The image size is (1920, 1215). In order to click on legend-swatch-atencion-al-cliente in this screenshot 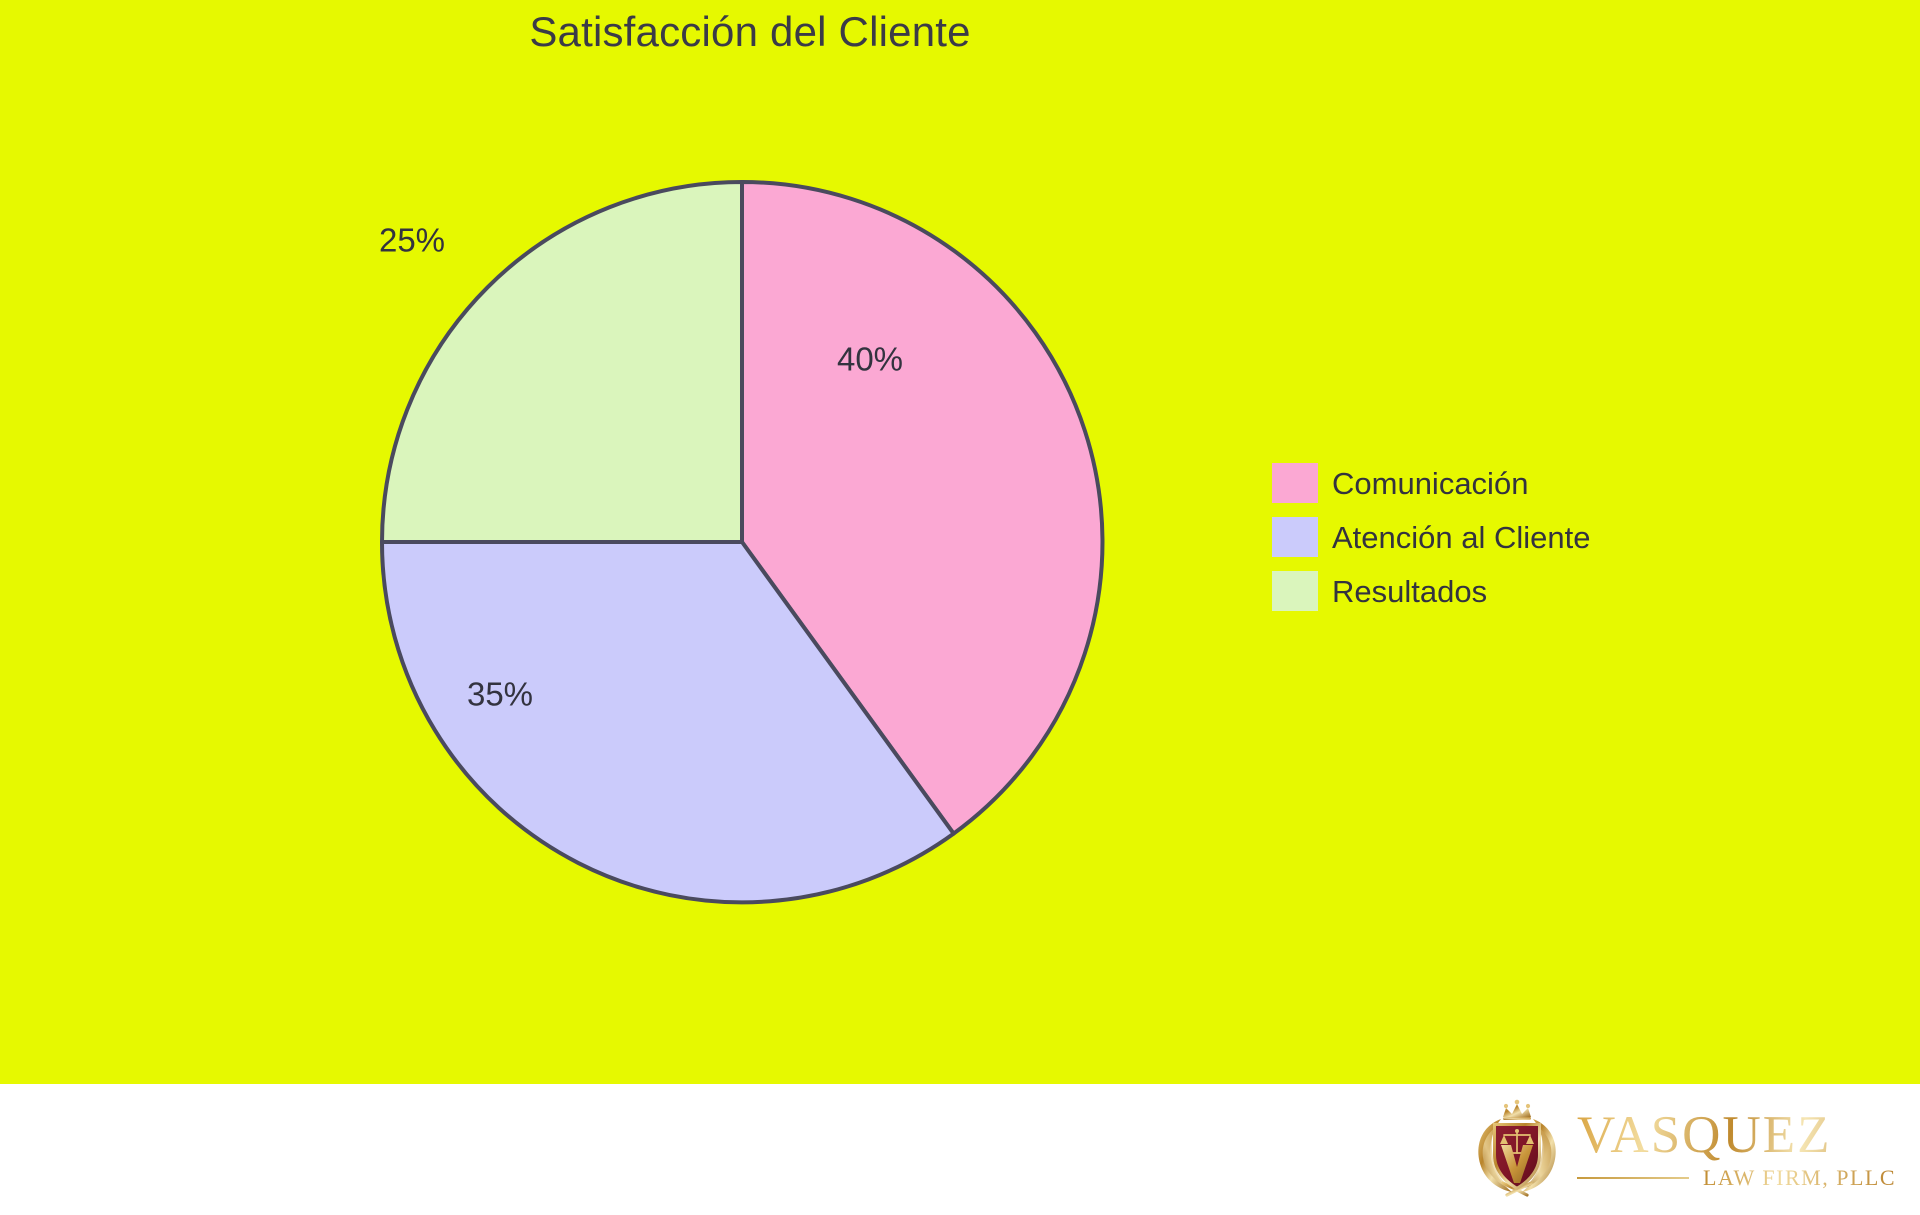, I will do `click(1295, 537)`.